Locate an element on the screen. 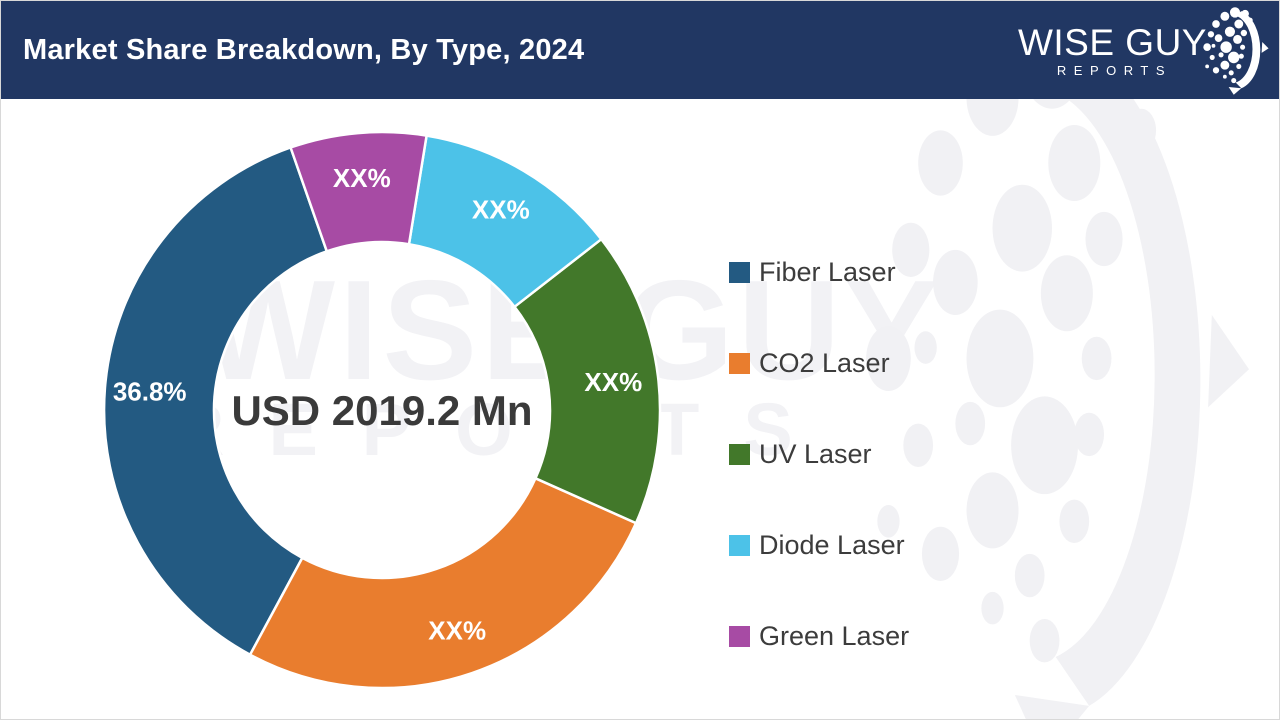  donut-segment-fiber-laser is located at coordinates (215, 401).